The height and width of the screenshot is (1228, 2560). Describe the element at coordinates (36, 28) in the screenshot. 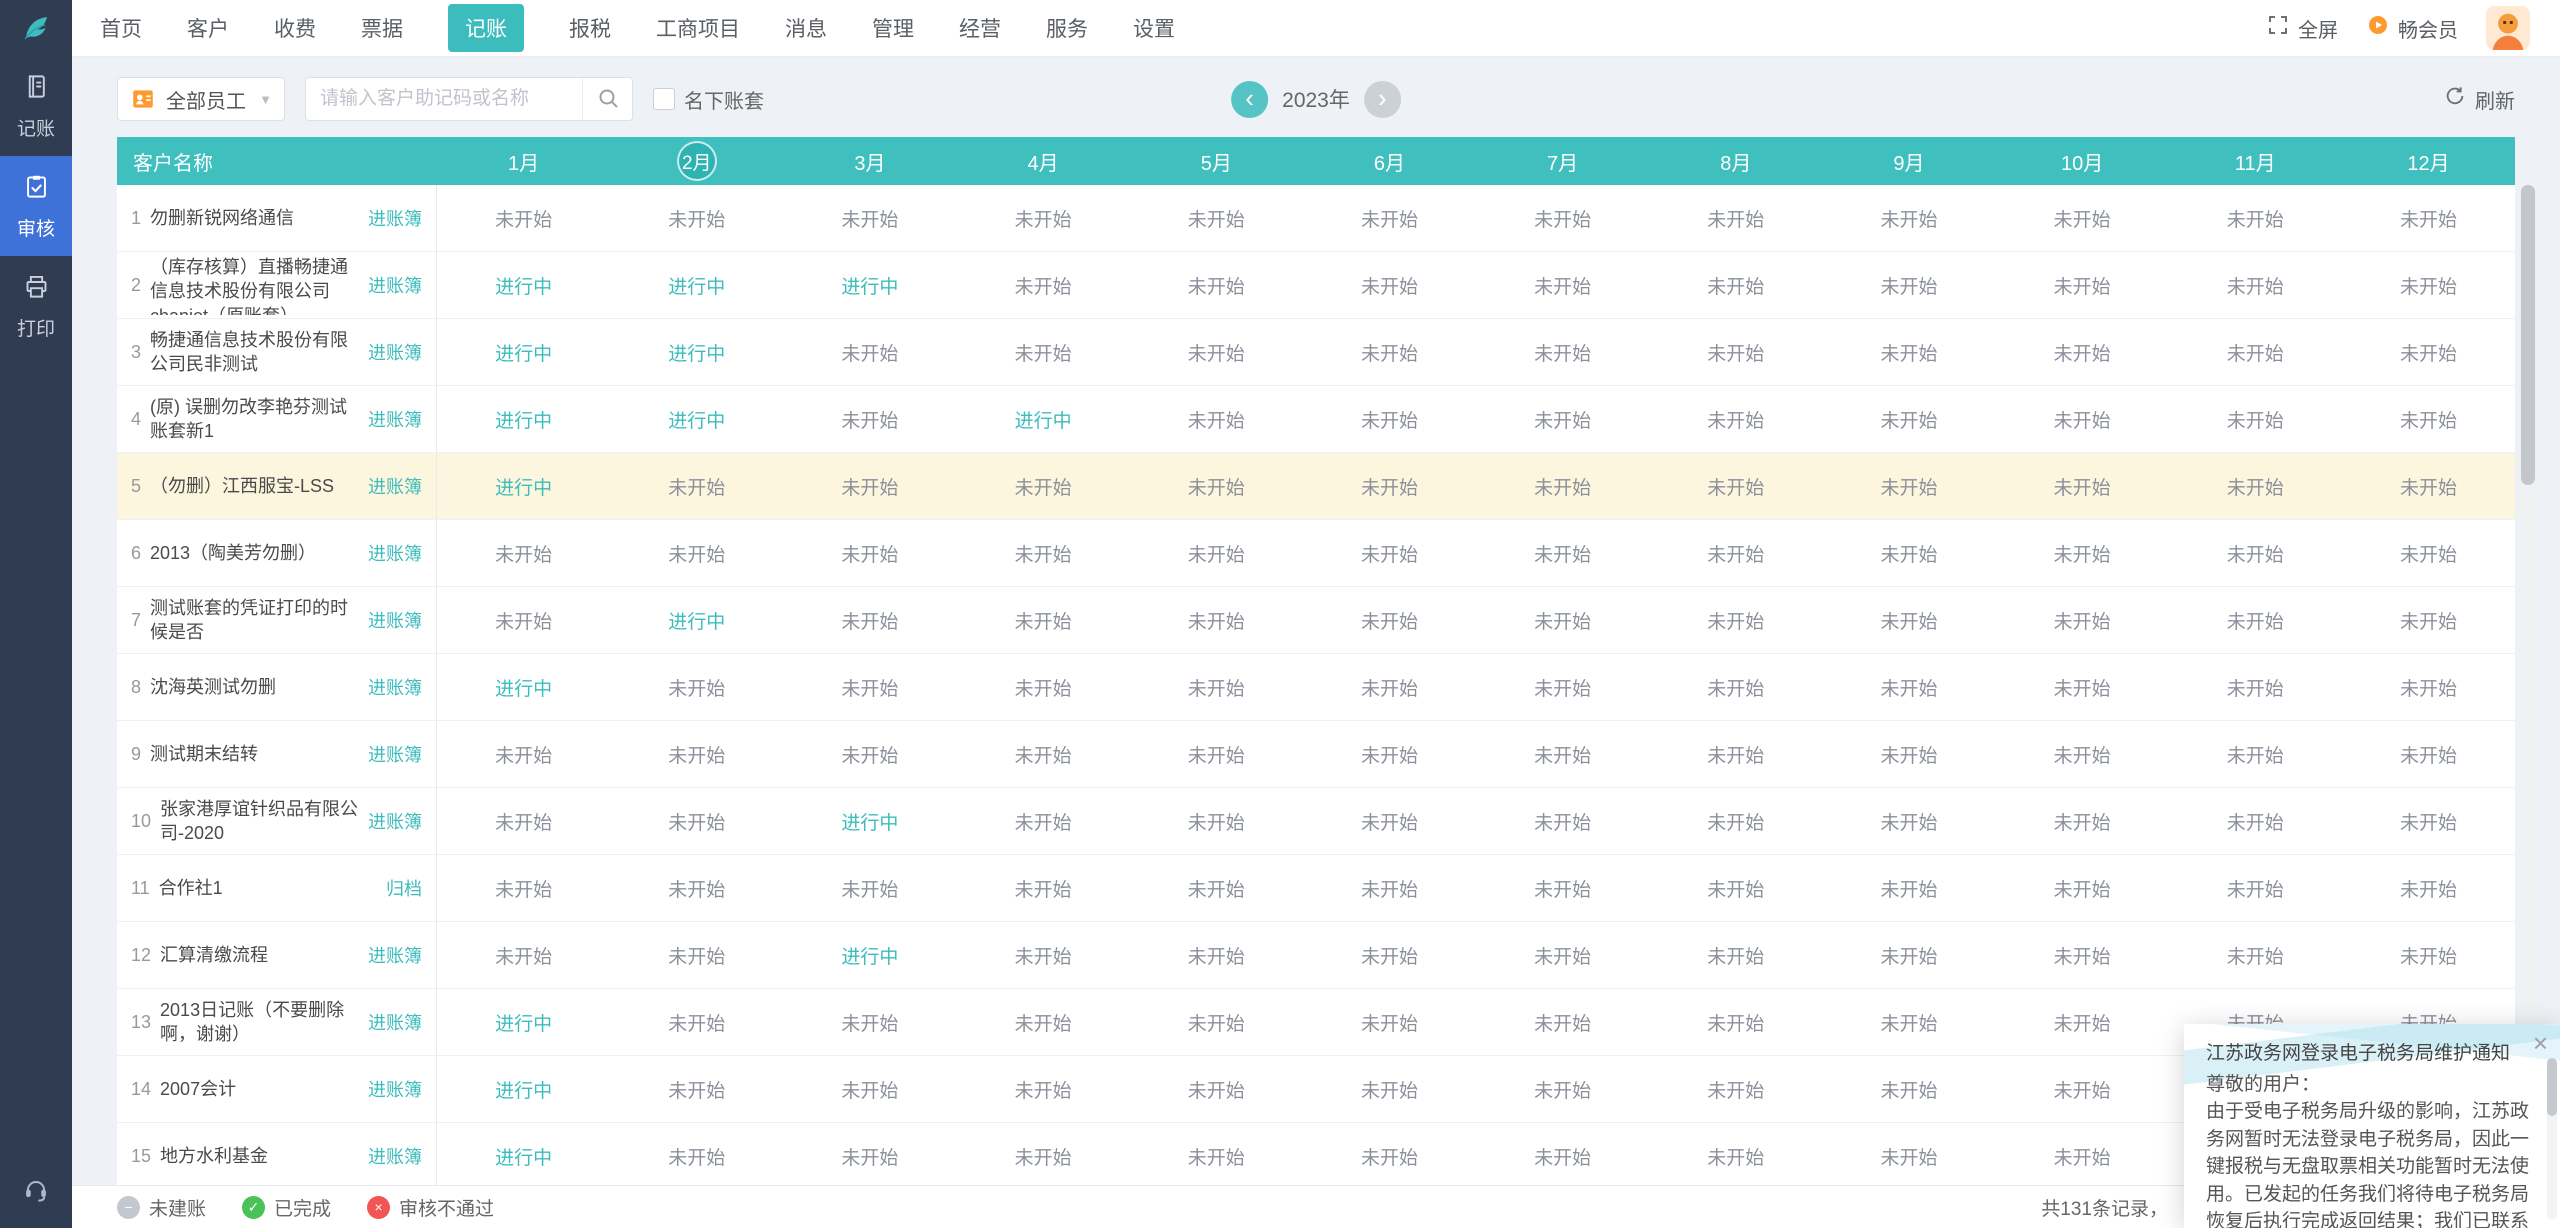

I see `app-logo` at that location.